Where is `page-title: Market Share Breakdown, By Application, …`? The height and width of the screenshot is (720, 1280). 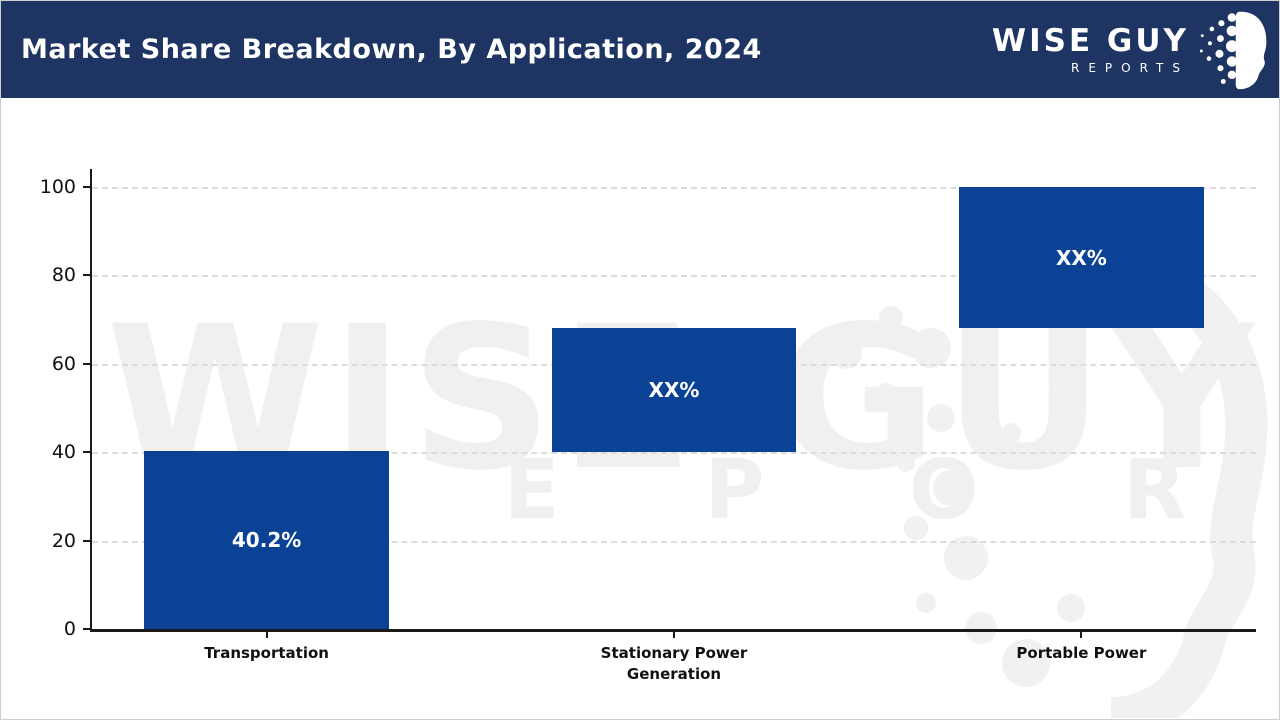
page-title: Market Share Breakdown, By Application, … is located at coordinates (391, 49).